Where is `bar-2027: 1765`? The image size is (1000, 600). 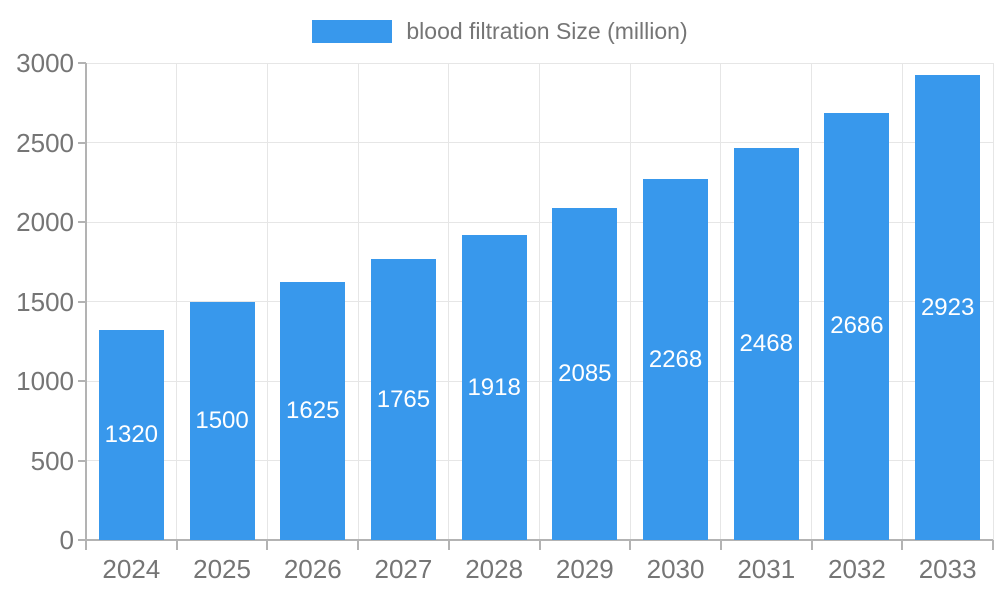
bar-2027: 1765 is located at coordinates (403, 399).